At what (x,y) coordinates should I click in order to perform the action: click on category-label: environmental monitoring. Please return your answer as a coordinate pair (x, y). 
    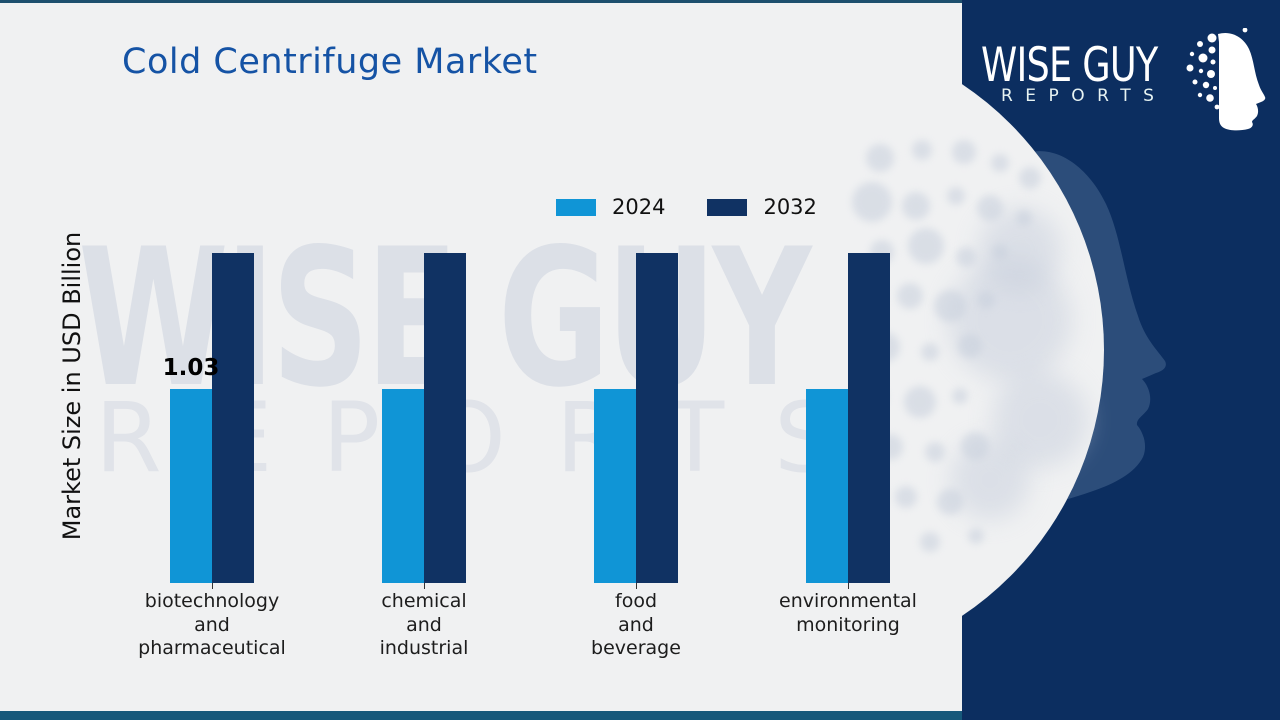
    Looking at the image, I should click on (848, 613).